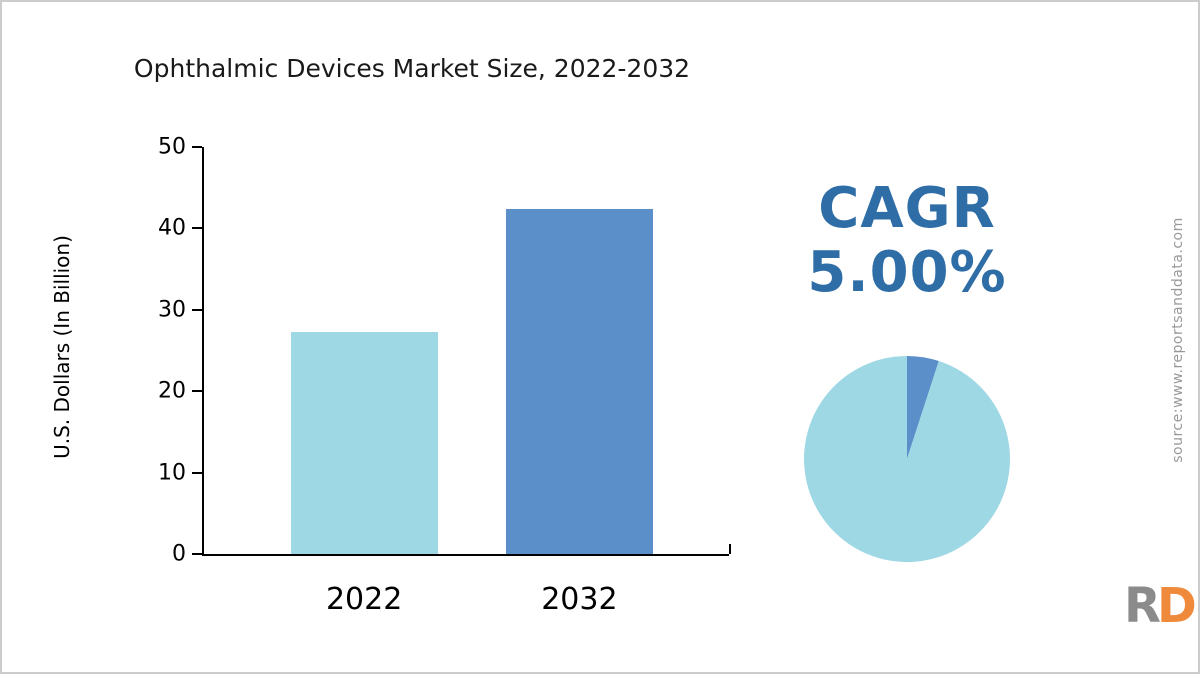 The image size is (1200, 674). What do you see at coordinates (172, 473) in the screenshot?
I see `y-tick-label: 10` at bounding box center [172, 473].